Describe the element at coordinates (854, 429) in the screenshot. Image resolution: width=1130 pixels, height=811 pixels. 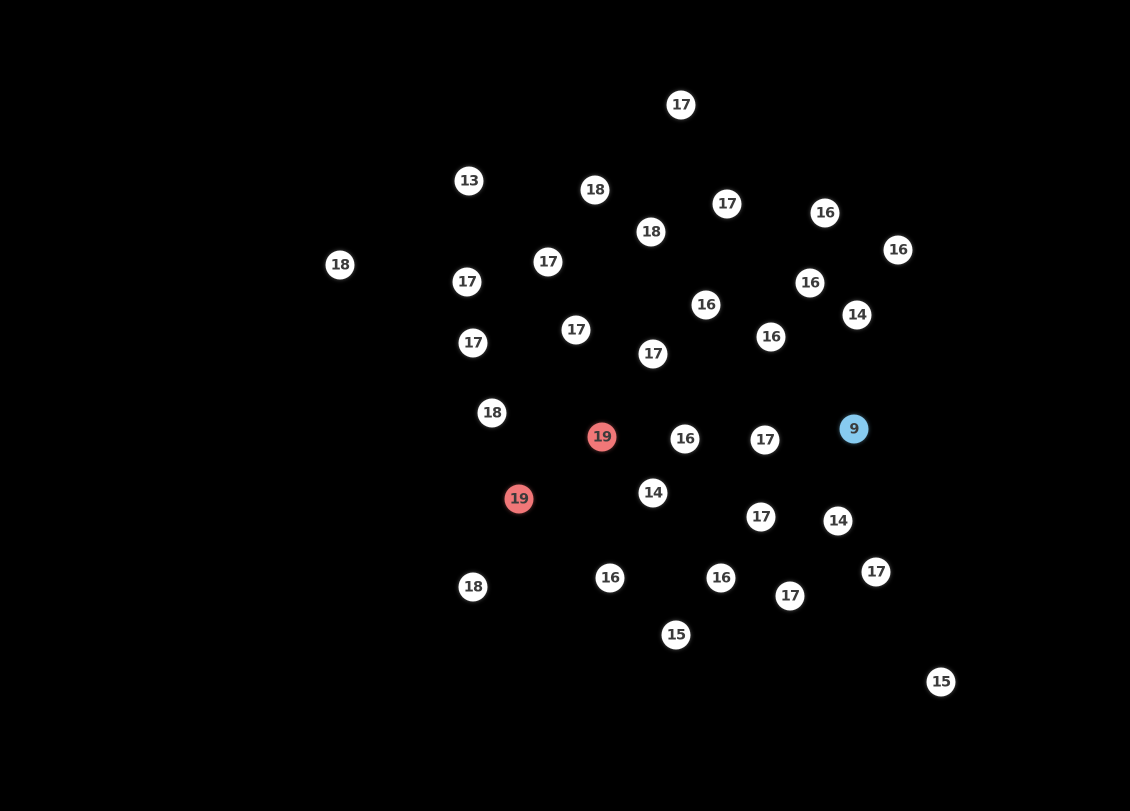
I see `temperature-marker-coolest: 9` at that location.